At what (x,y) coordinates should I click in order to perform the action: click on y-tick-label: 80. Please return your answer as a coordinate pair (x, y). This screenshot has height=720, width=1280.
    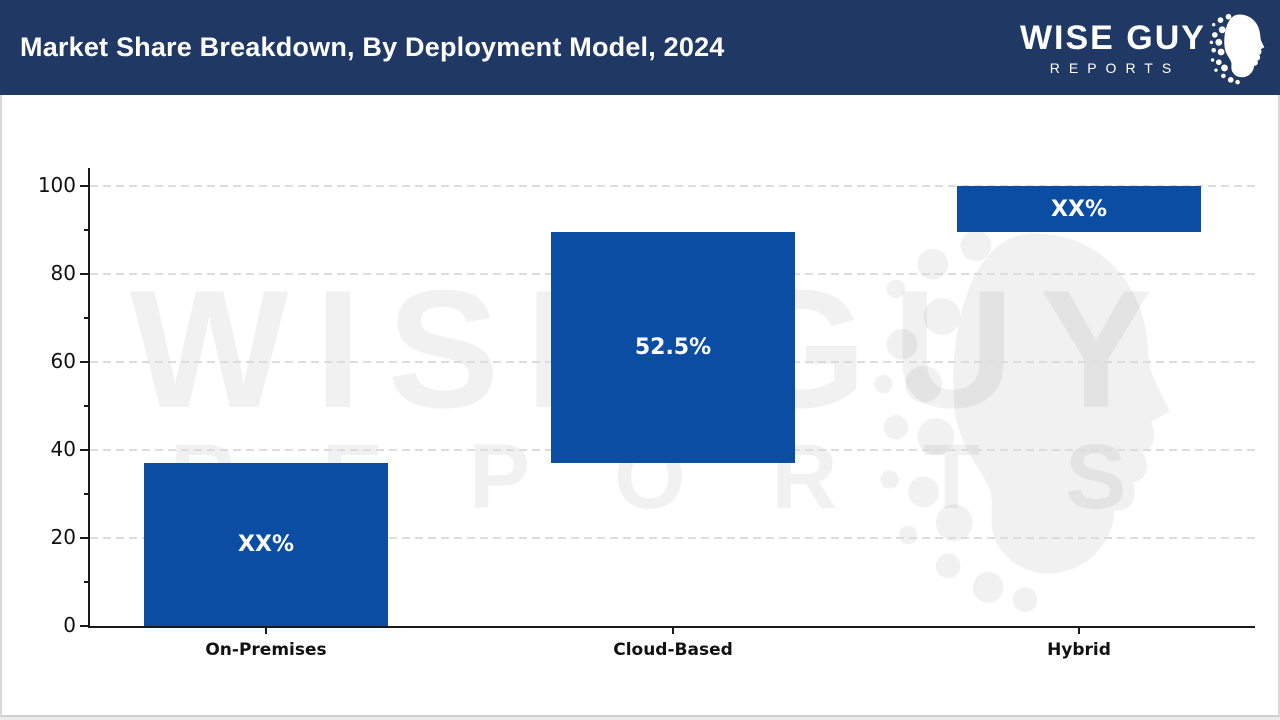
    Looking at the image, I should click on (63, 273).